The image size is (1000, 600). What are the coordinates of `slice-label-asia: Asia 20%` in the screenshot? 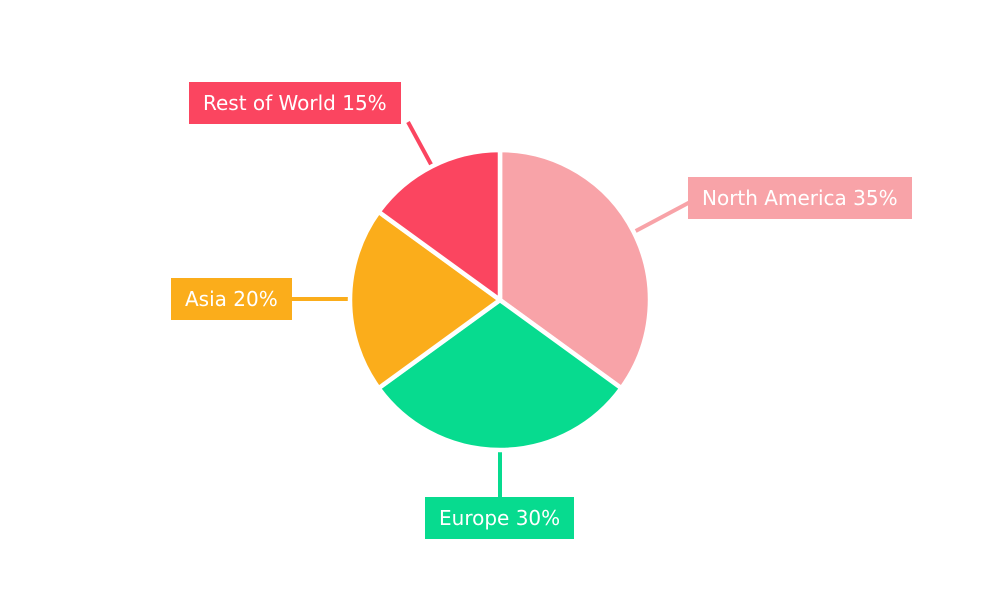 It's located at (231, 299).